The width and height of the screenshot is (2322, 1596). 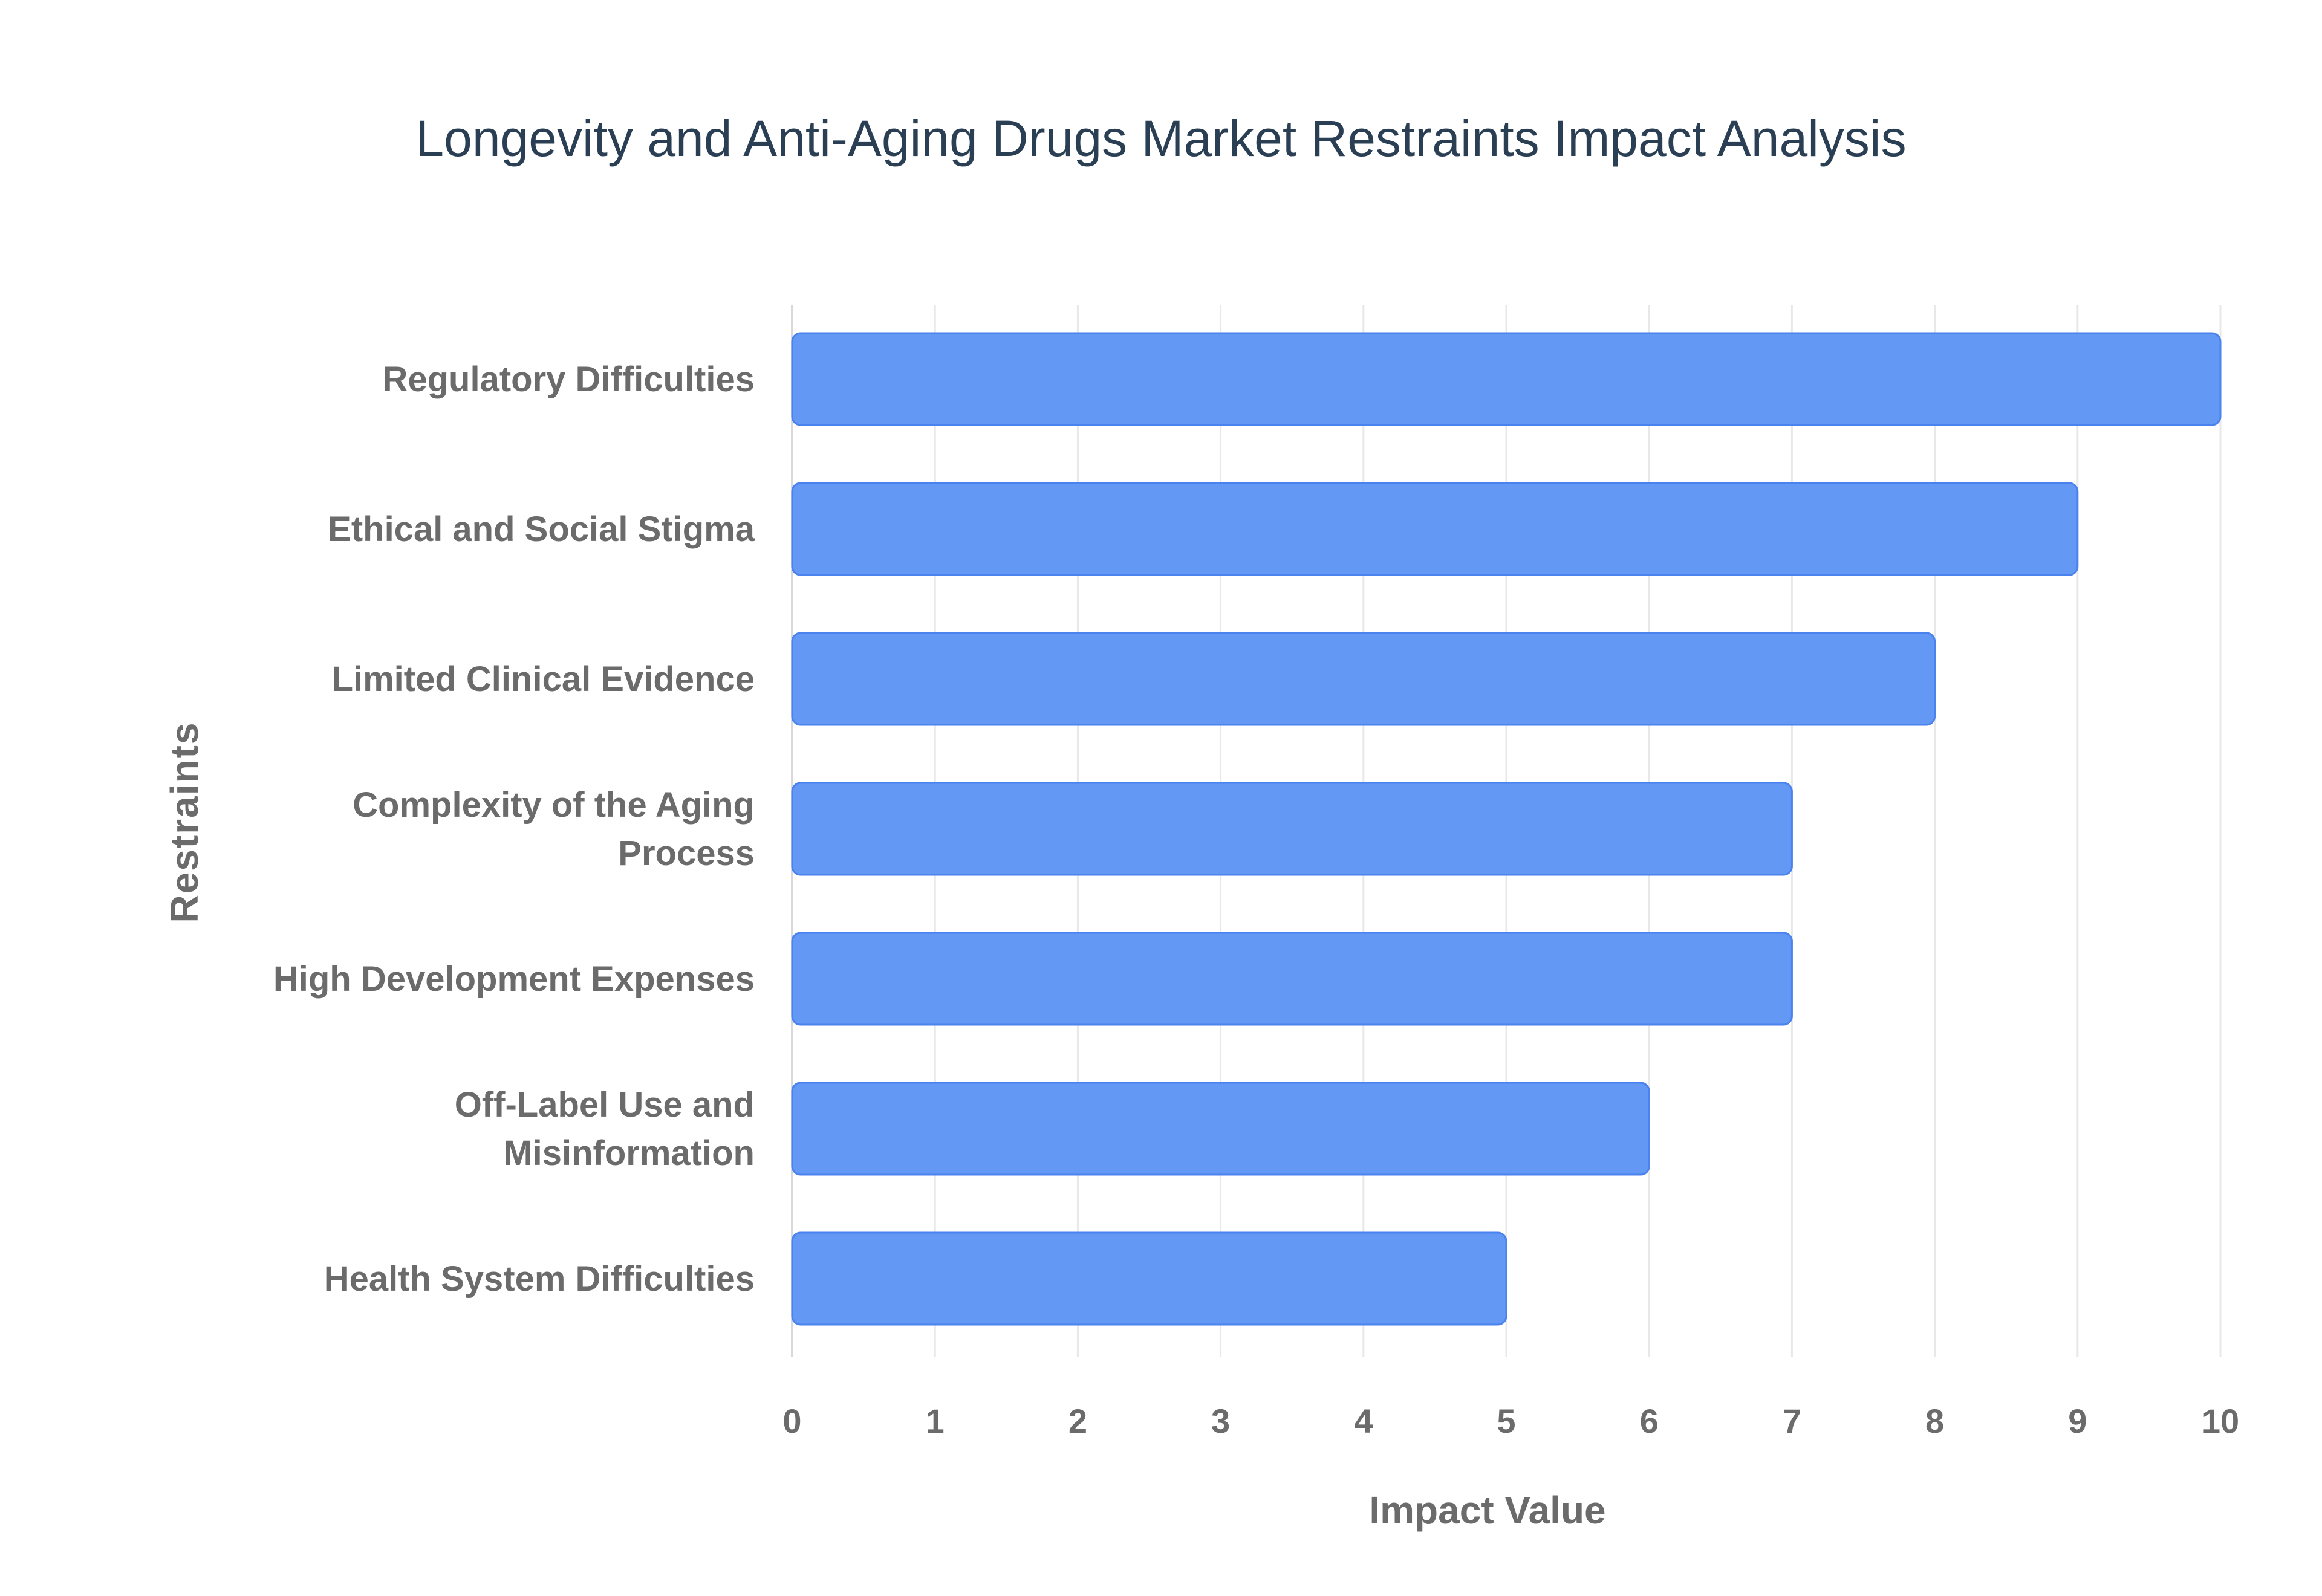 I want to click on x-tick-label: 5, so click(x=1506, y=1421).